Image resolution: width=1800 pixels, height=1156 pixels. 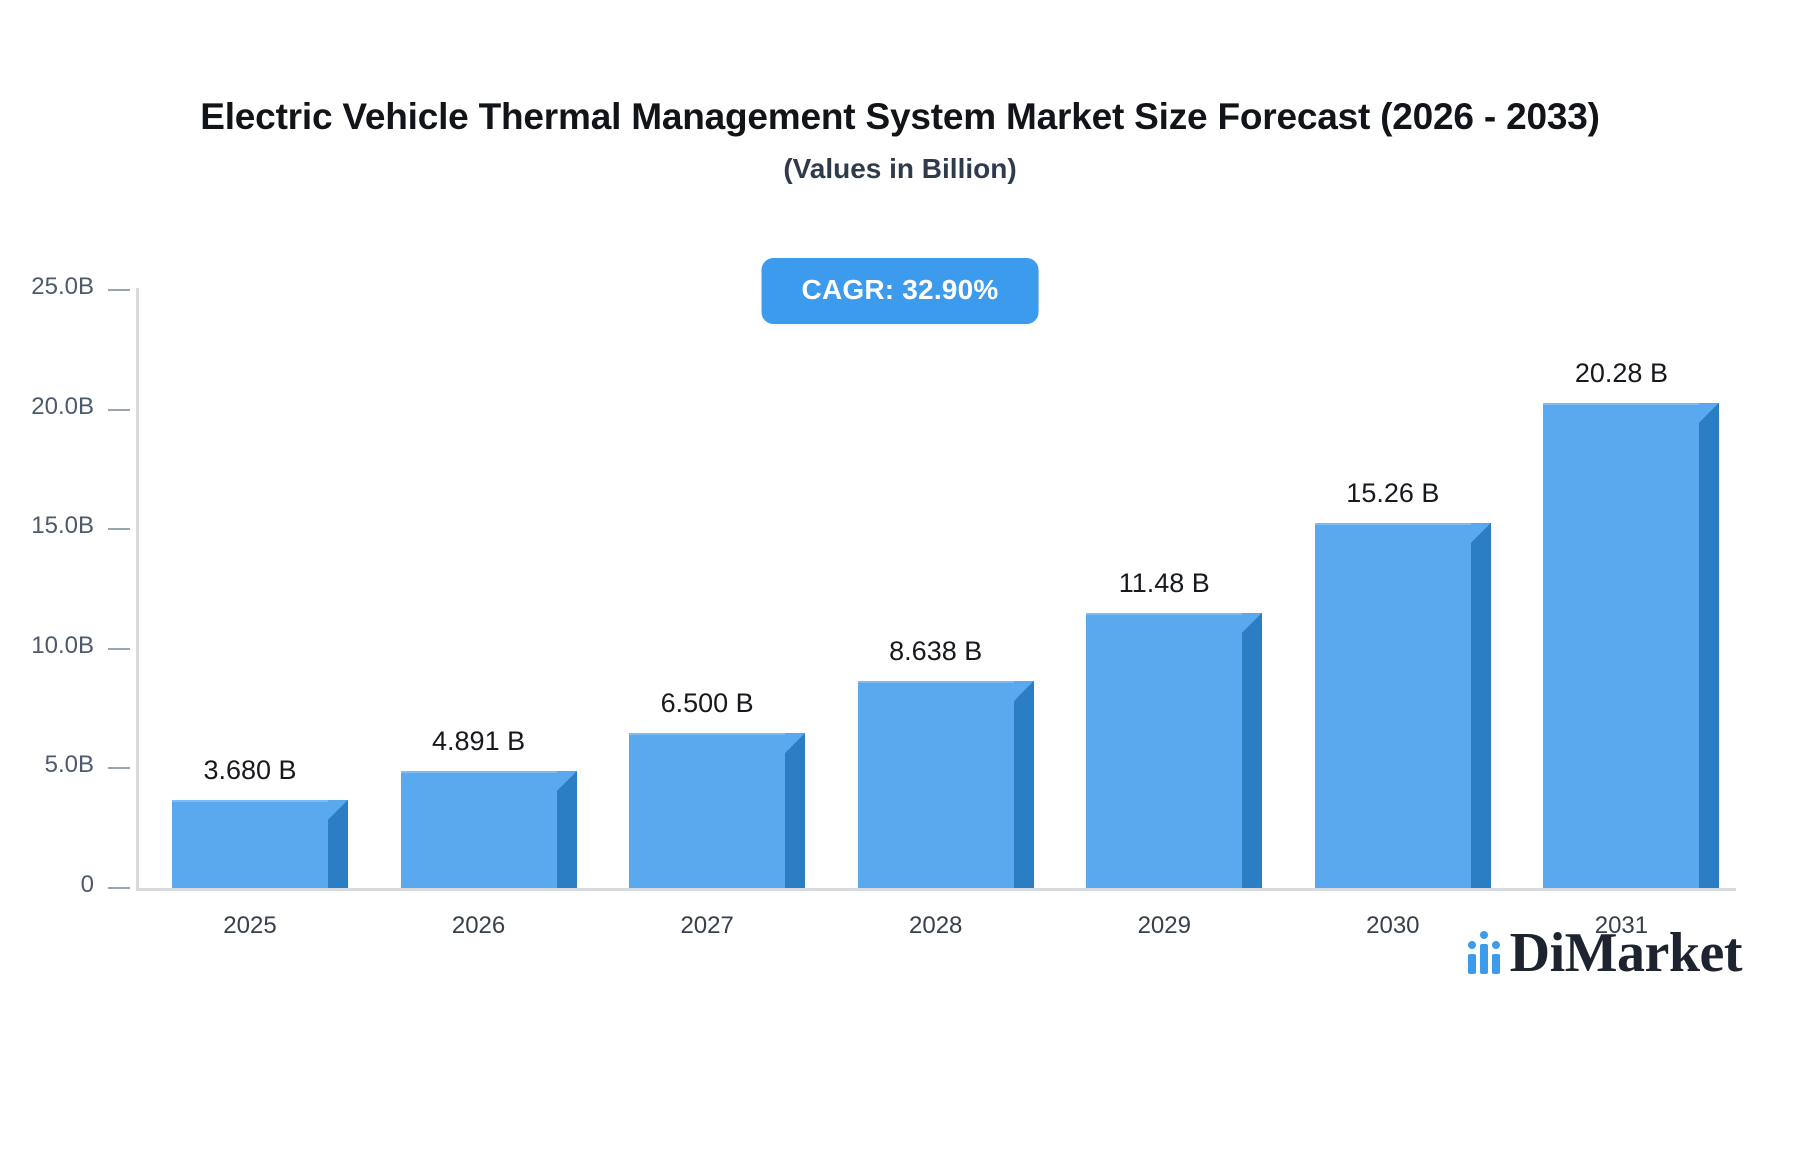 What do you see at coordinates (1393, 925) in the screenshot?
I see `x-axis-label: 2030` at bounding box center [1393, 925].